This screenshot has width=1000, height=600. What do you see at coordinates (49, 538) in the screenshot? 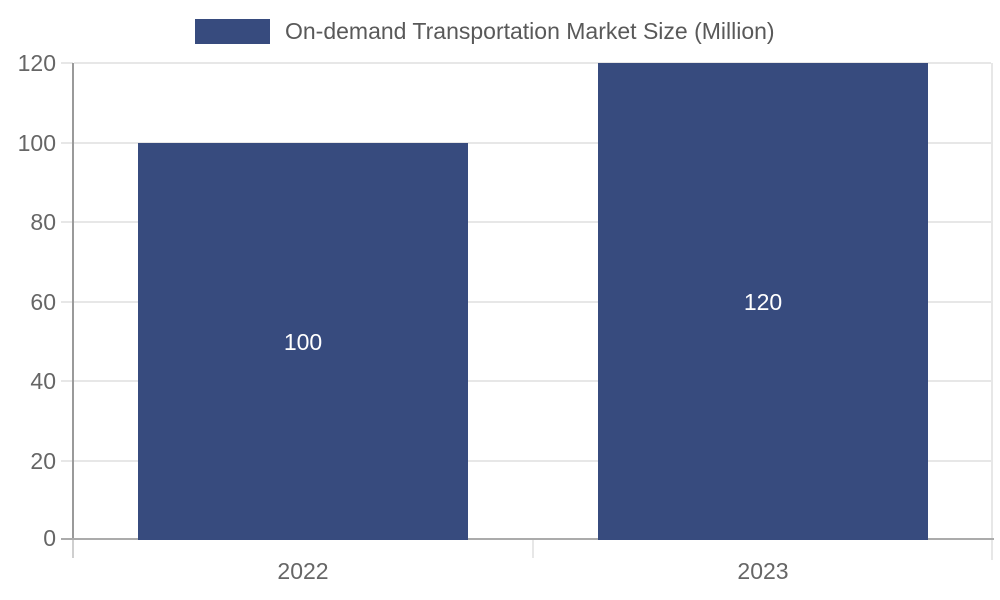
I see `y-axis-tick-label: 0` at bounding box center [49, 538].